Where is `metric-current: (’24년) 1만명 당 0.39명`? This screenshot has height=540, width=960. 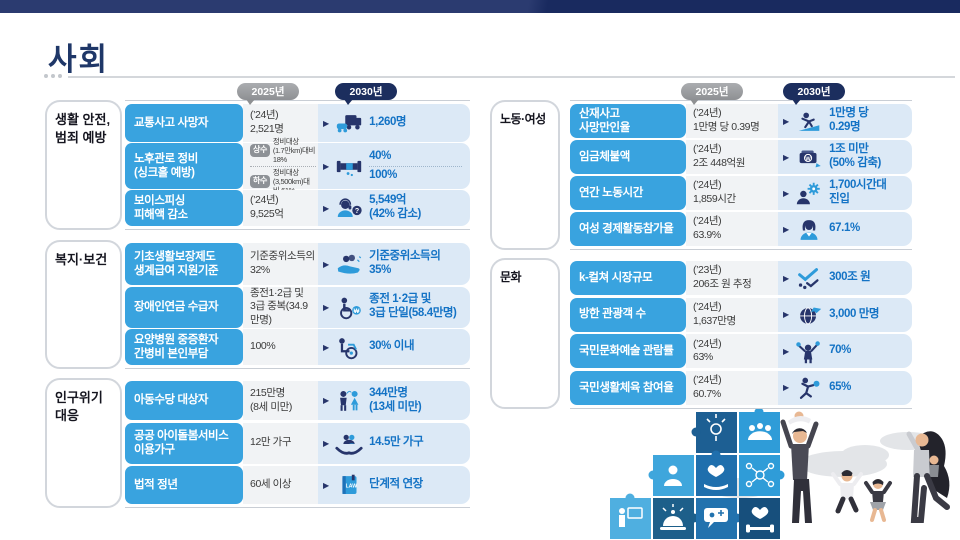
metric-current: (’24년) 1만명 당 0.39명 is located at coordinates (732, 121).